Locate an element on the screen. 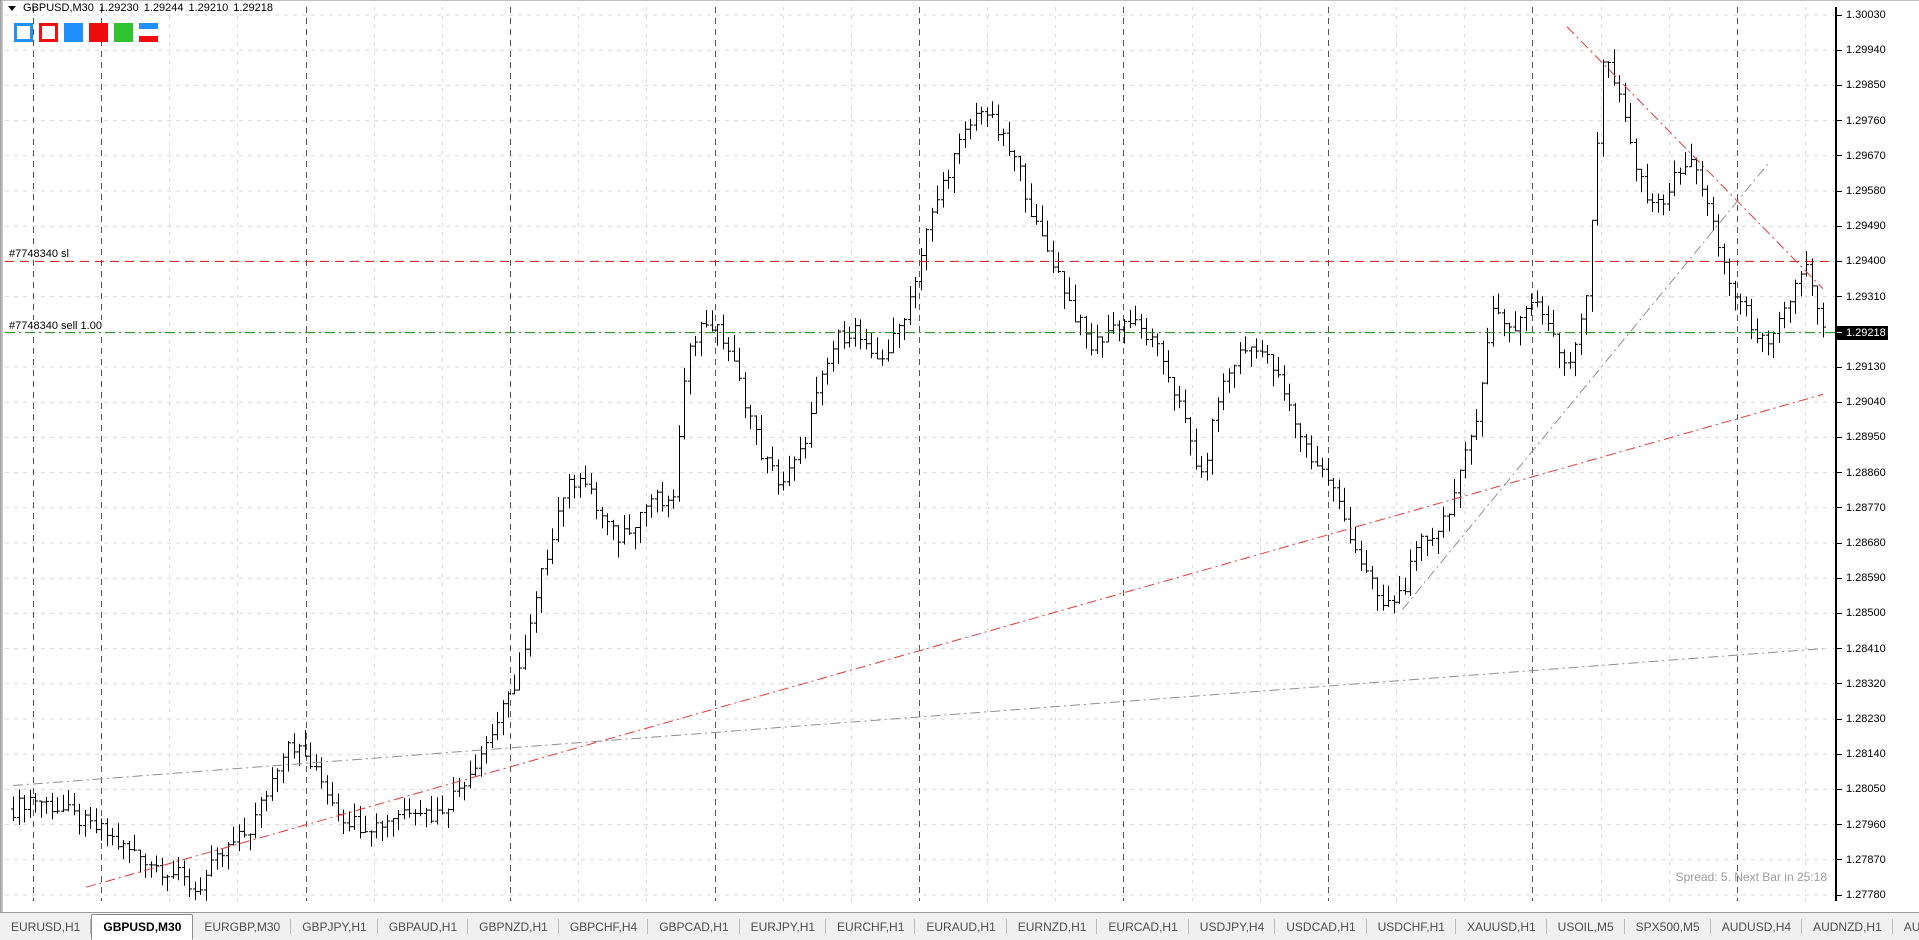 The height and width of the screenshot is (940, 1919). price-tick-label: 1.28500 is located at coordinates (1861, 613).